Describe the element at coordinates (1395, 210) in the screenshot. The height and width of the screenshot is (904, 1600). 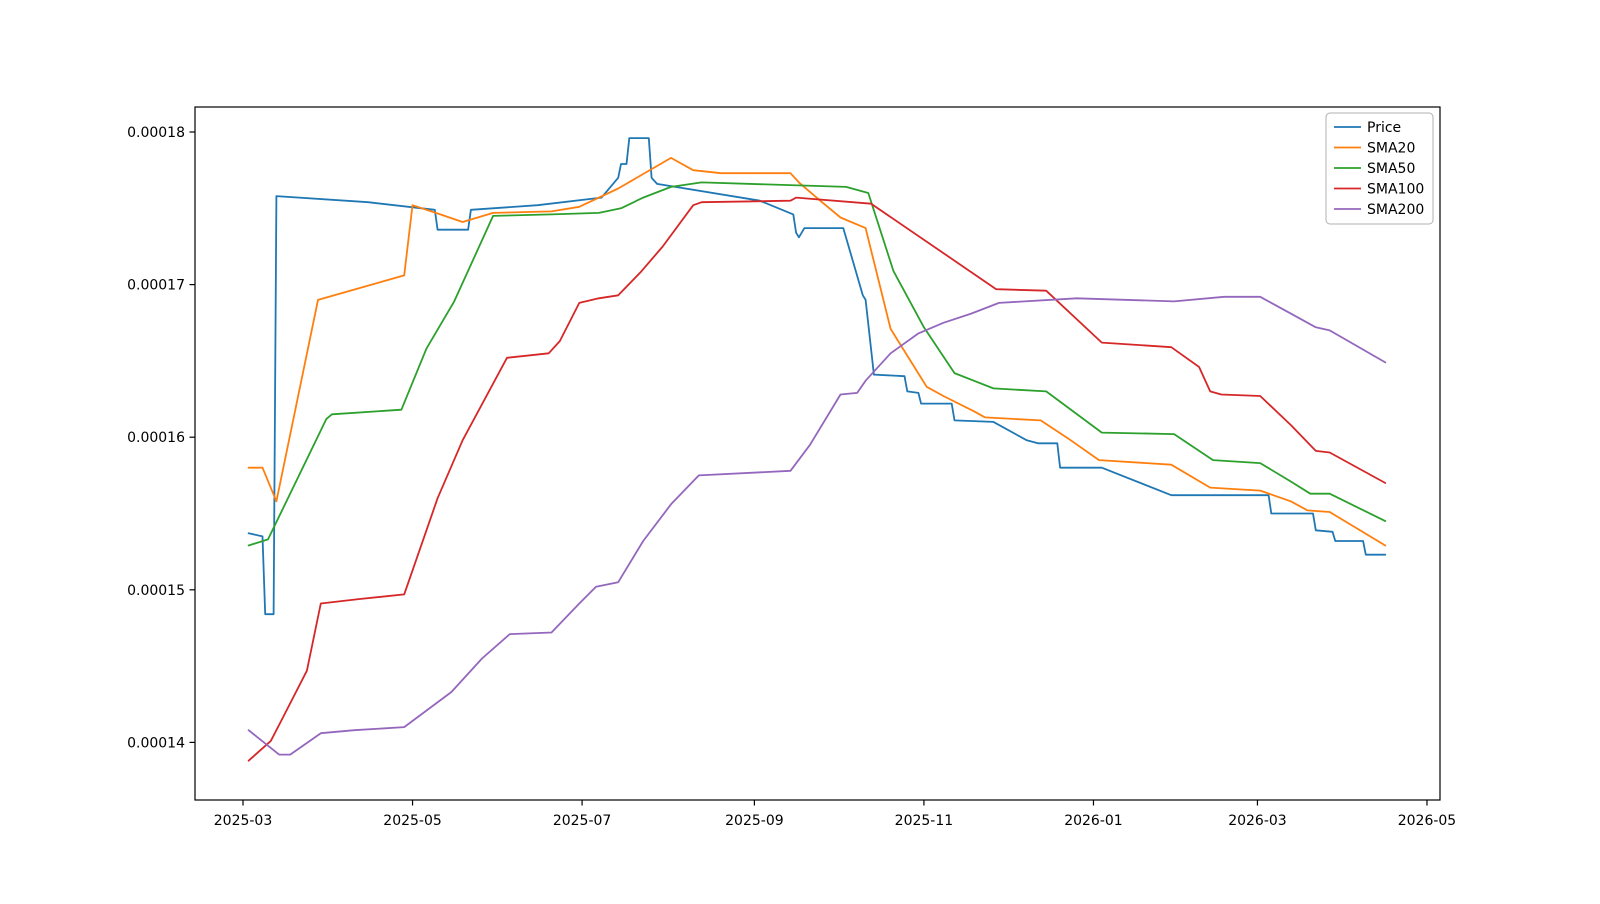
I see `legend-label: SMA200` at that location.